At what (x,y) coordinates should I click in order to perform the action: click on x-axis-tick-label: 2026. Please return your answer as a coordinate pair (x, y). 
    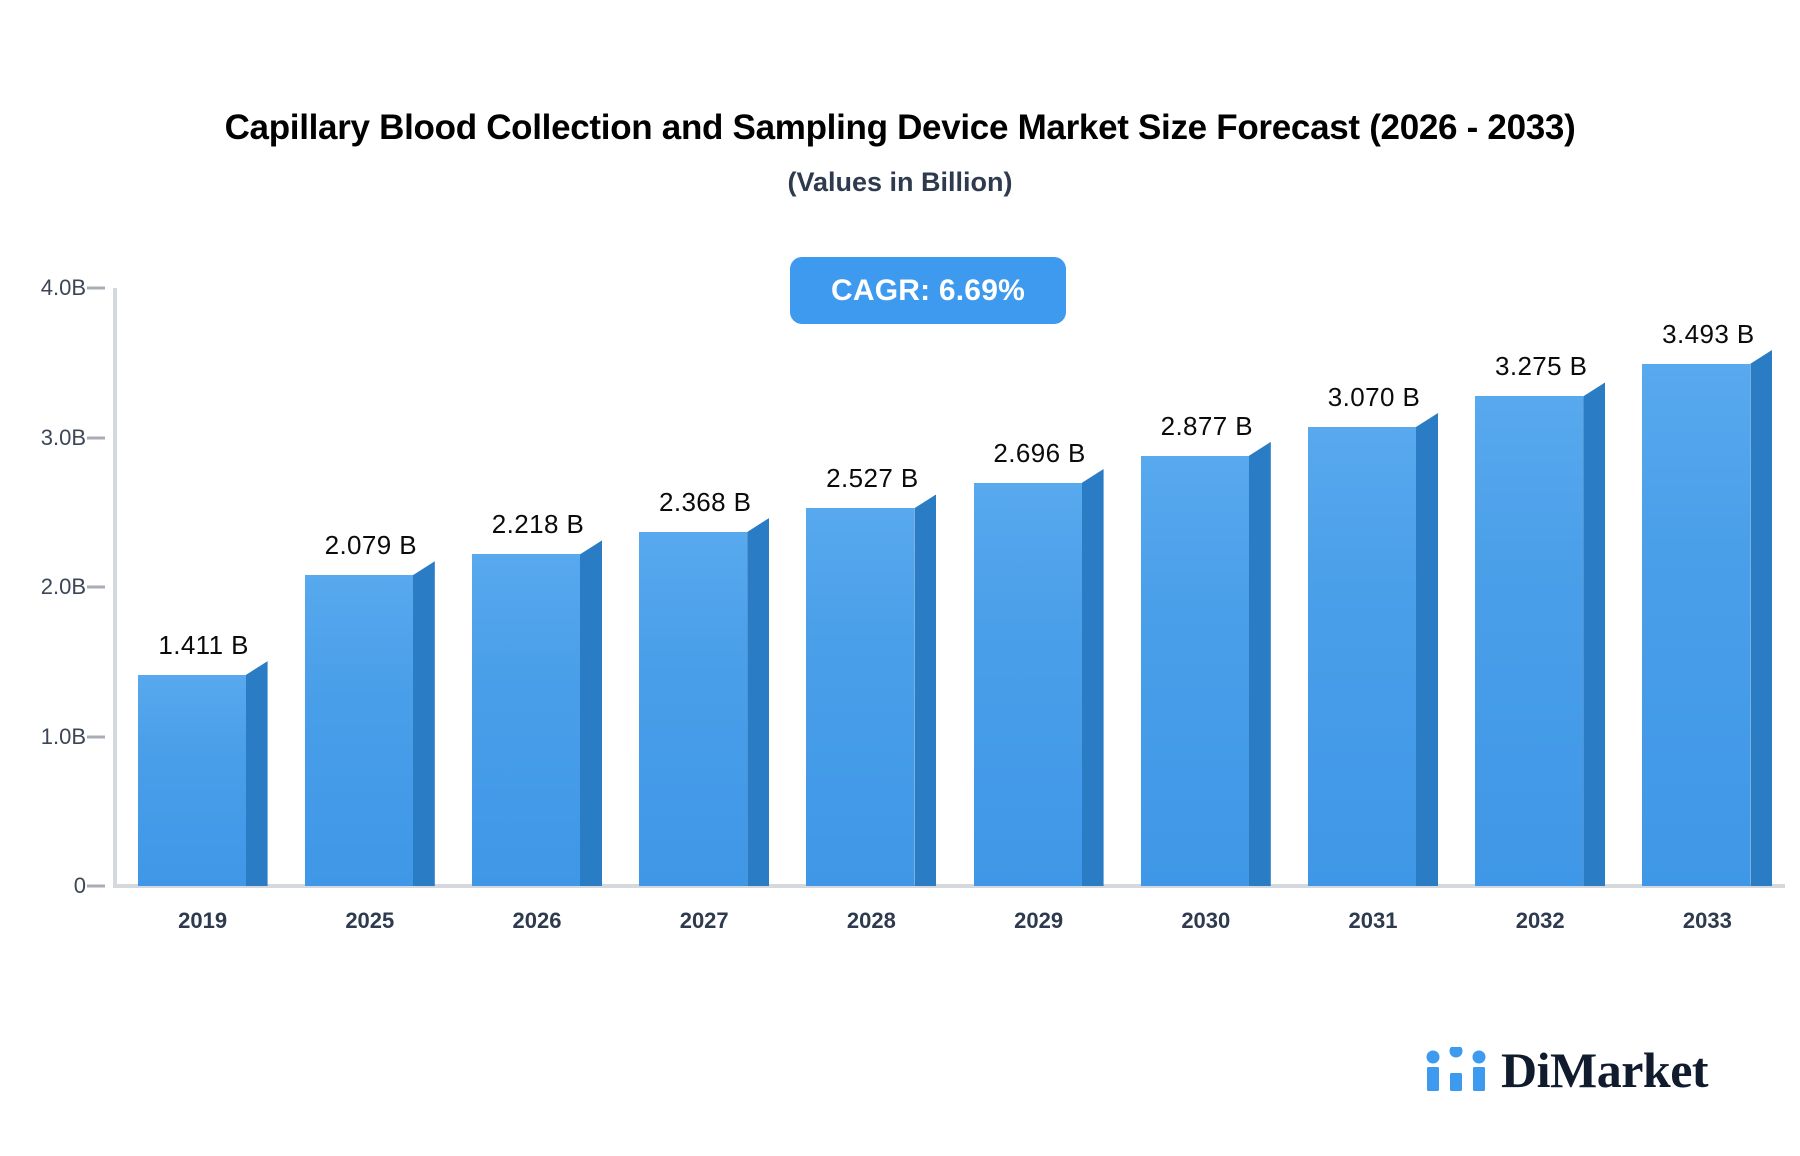
    Looking at the image, I should click on (537, 920).